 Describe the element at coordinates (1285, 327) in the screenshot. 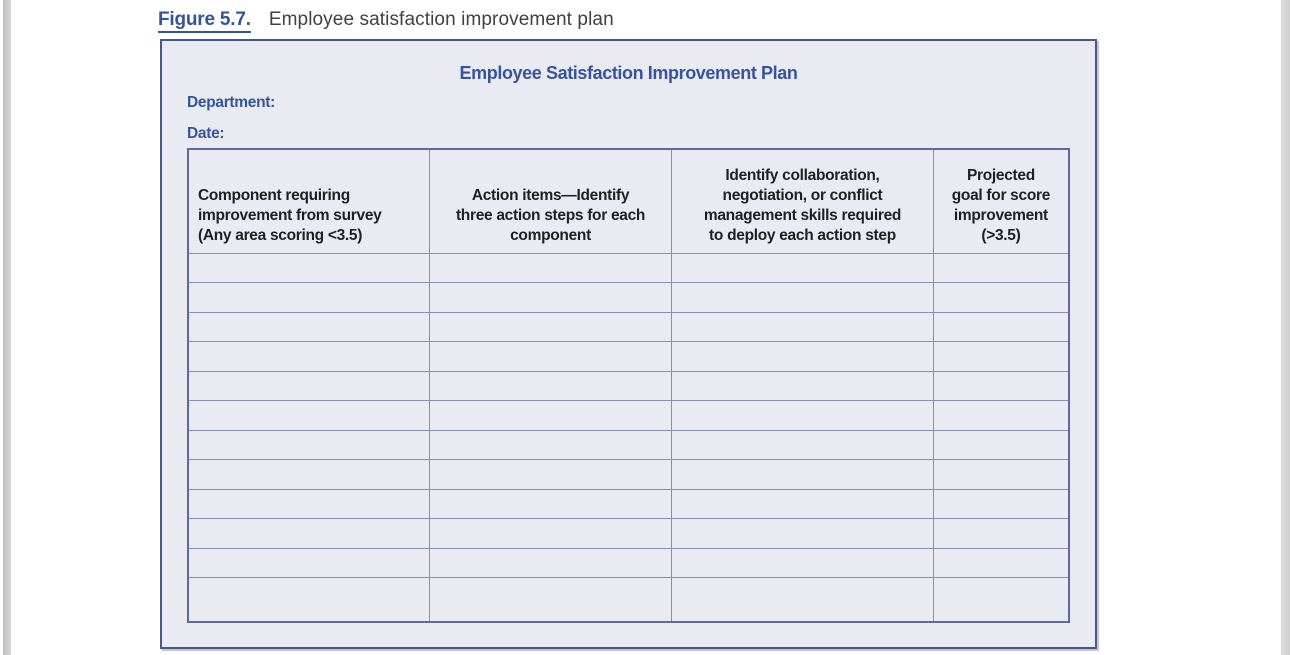

I see `page-scan-edge-right` at that location.